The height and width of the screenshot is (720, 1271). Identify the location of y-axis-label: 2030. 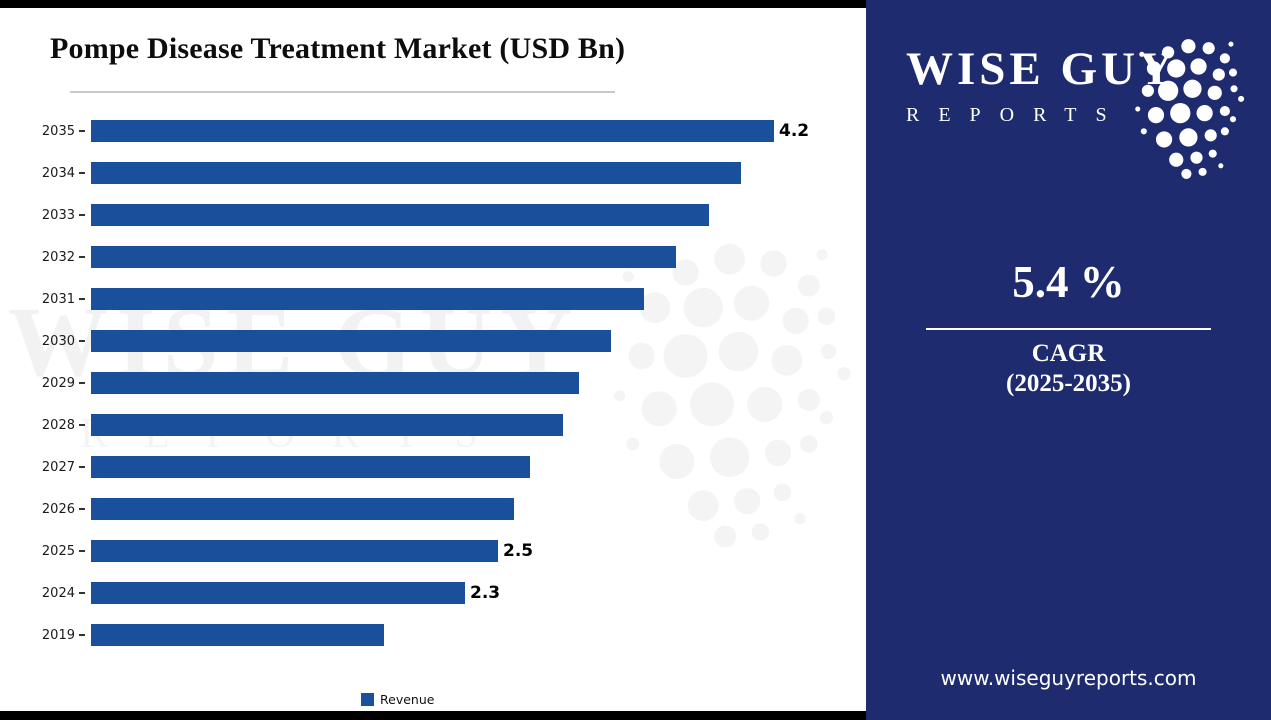
(58, 341).